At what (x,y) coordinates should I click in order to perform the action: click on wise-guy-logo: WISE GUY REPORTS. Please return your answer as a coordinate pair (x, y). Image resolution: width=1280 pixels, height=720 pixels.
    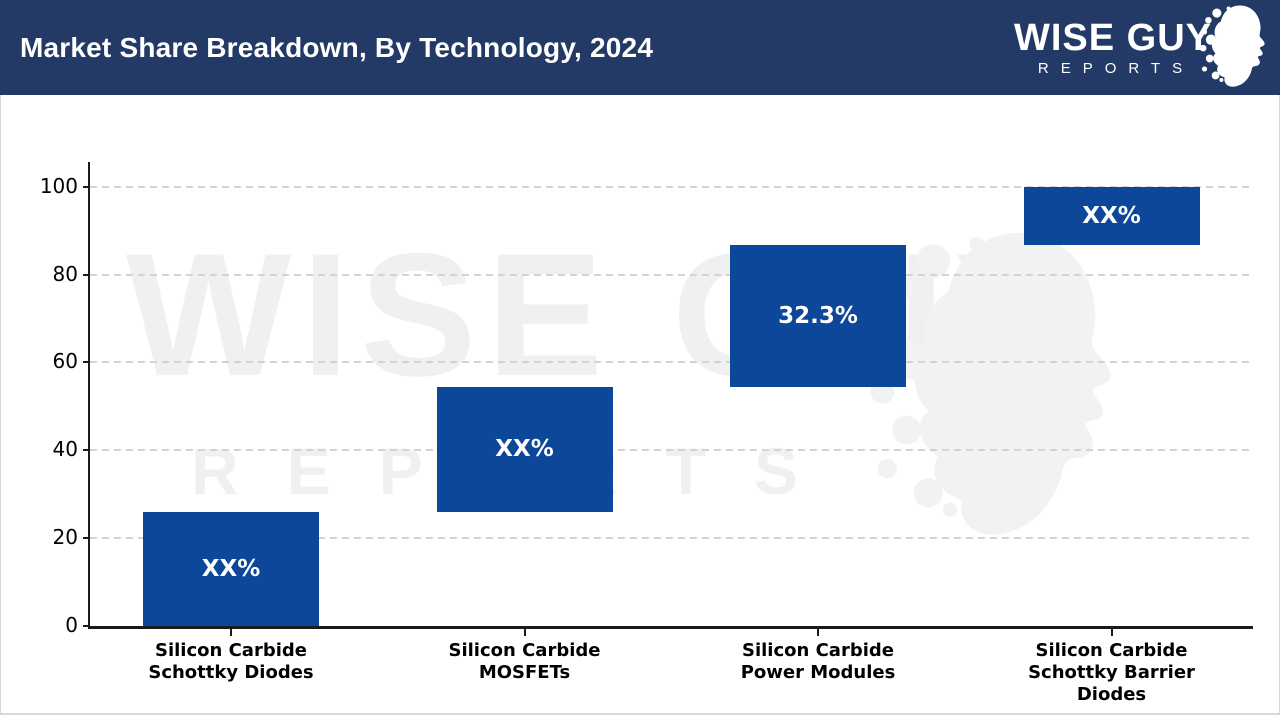
    Looking at the image, I should click on (1147, 47).